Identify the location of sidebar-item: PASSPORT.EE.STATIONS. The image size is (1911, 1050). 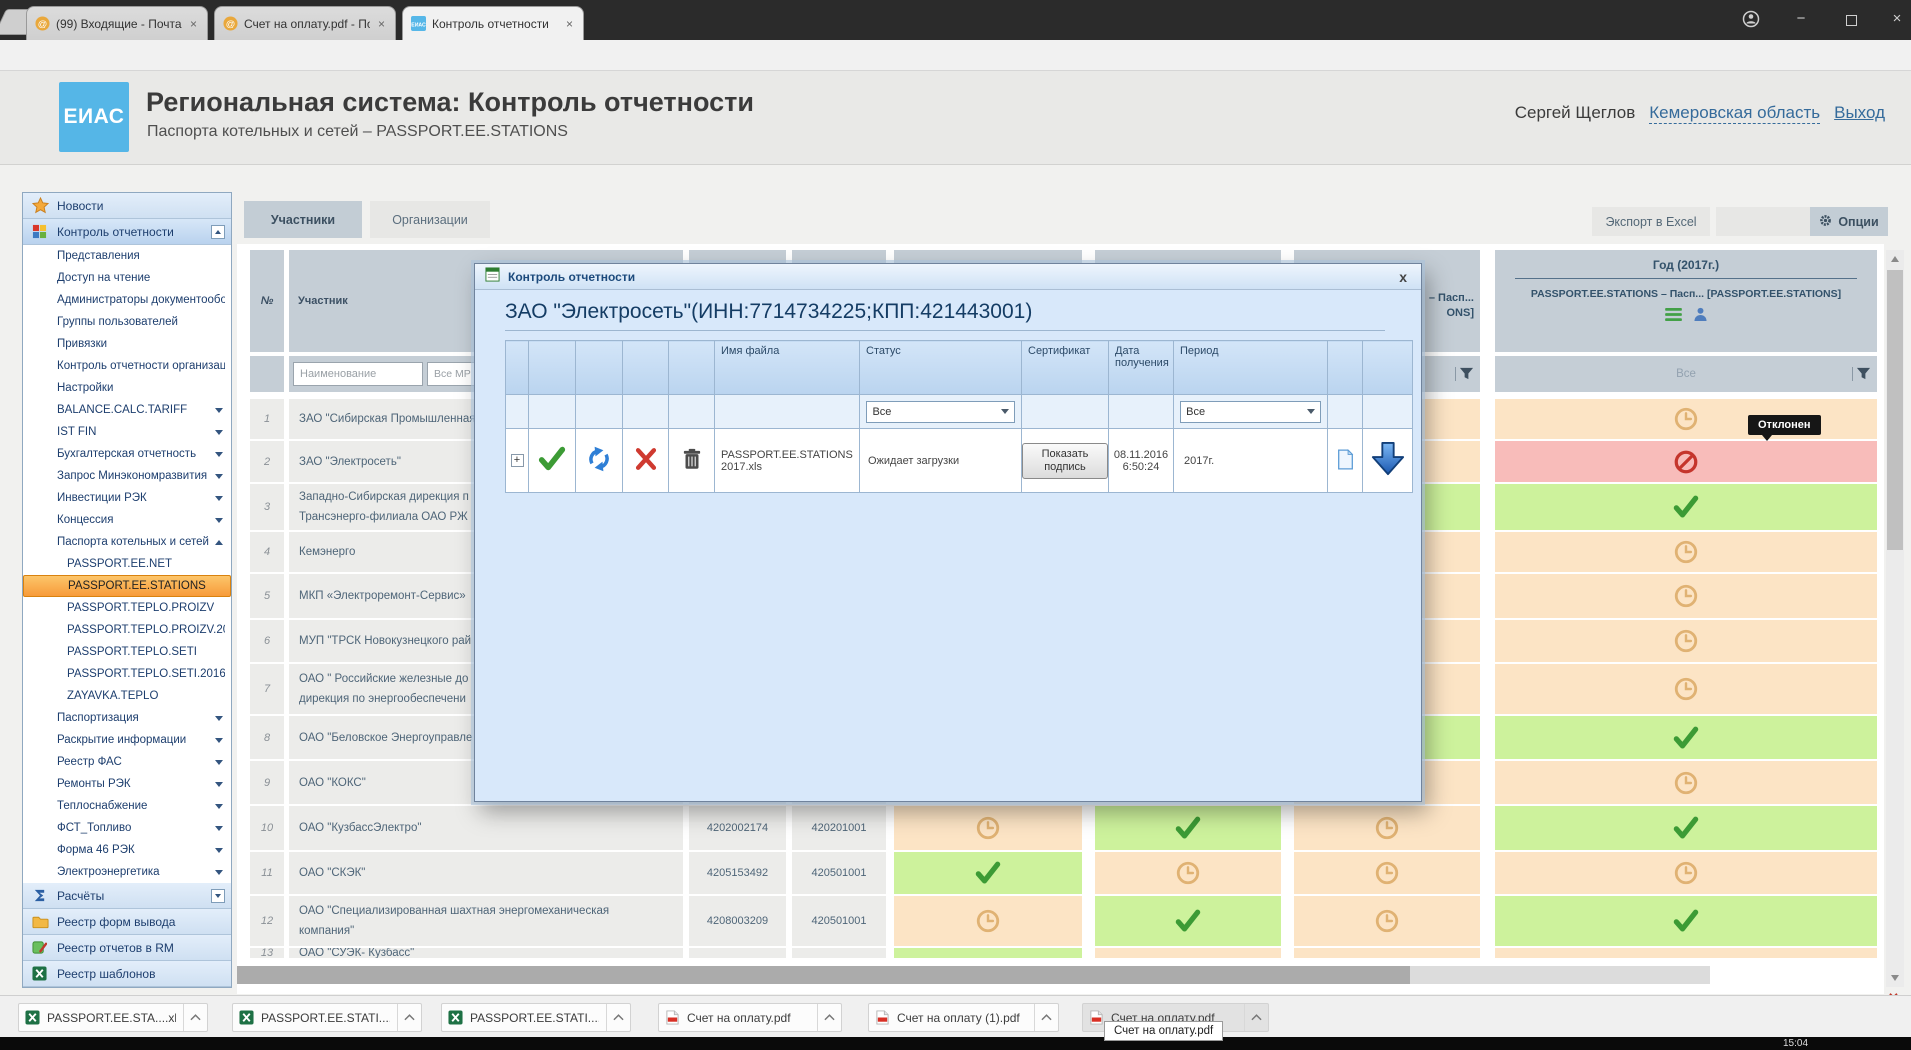
(127, 586).